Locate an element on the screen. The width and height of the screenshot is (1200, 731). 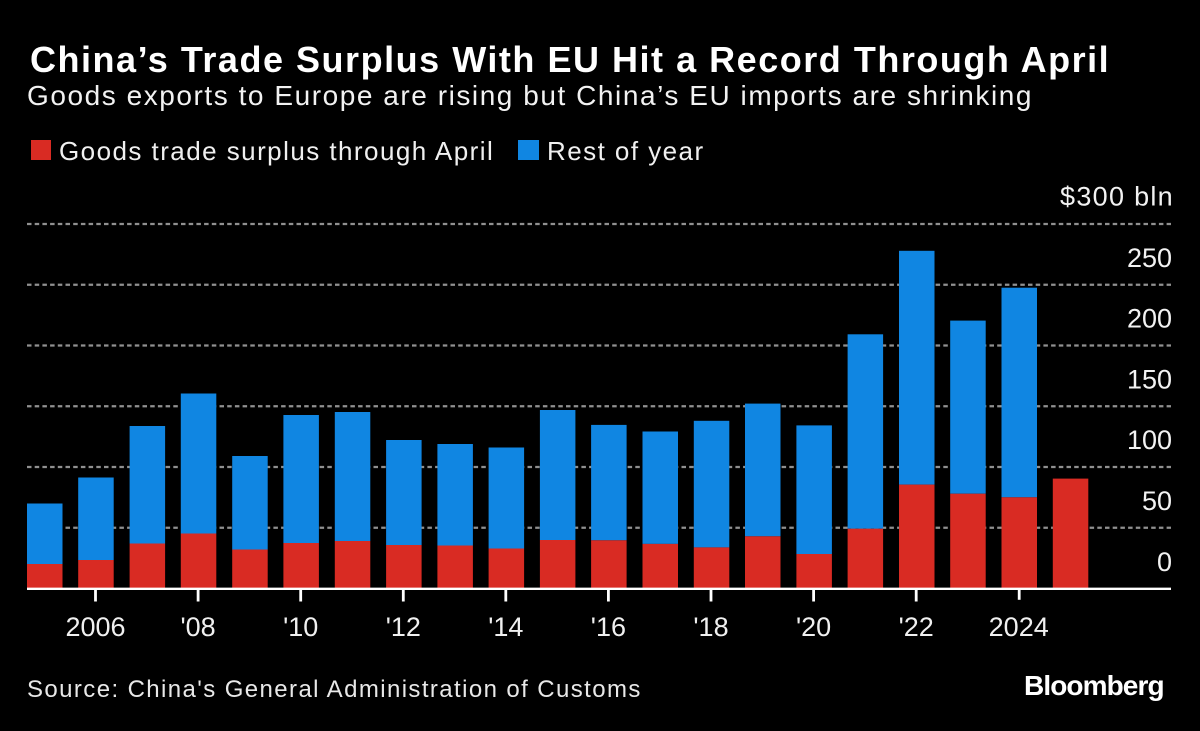
svg-text: 50 is located at coordinates (1157, 501).